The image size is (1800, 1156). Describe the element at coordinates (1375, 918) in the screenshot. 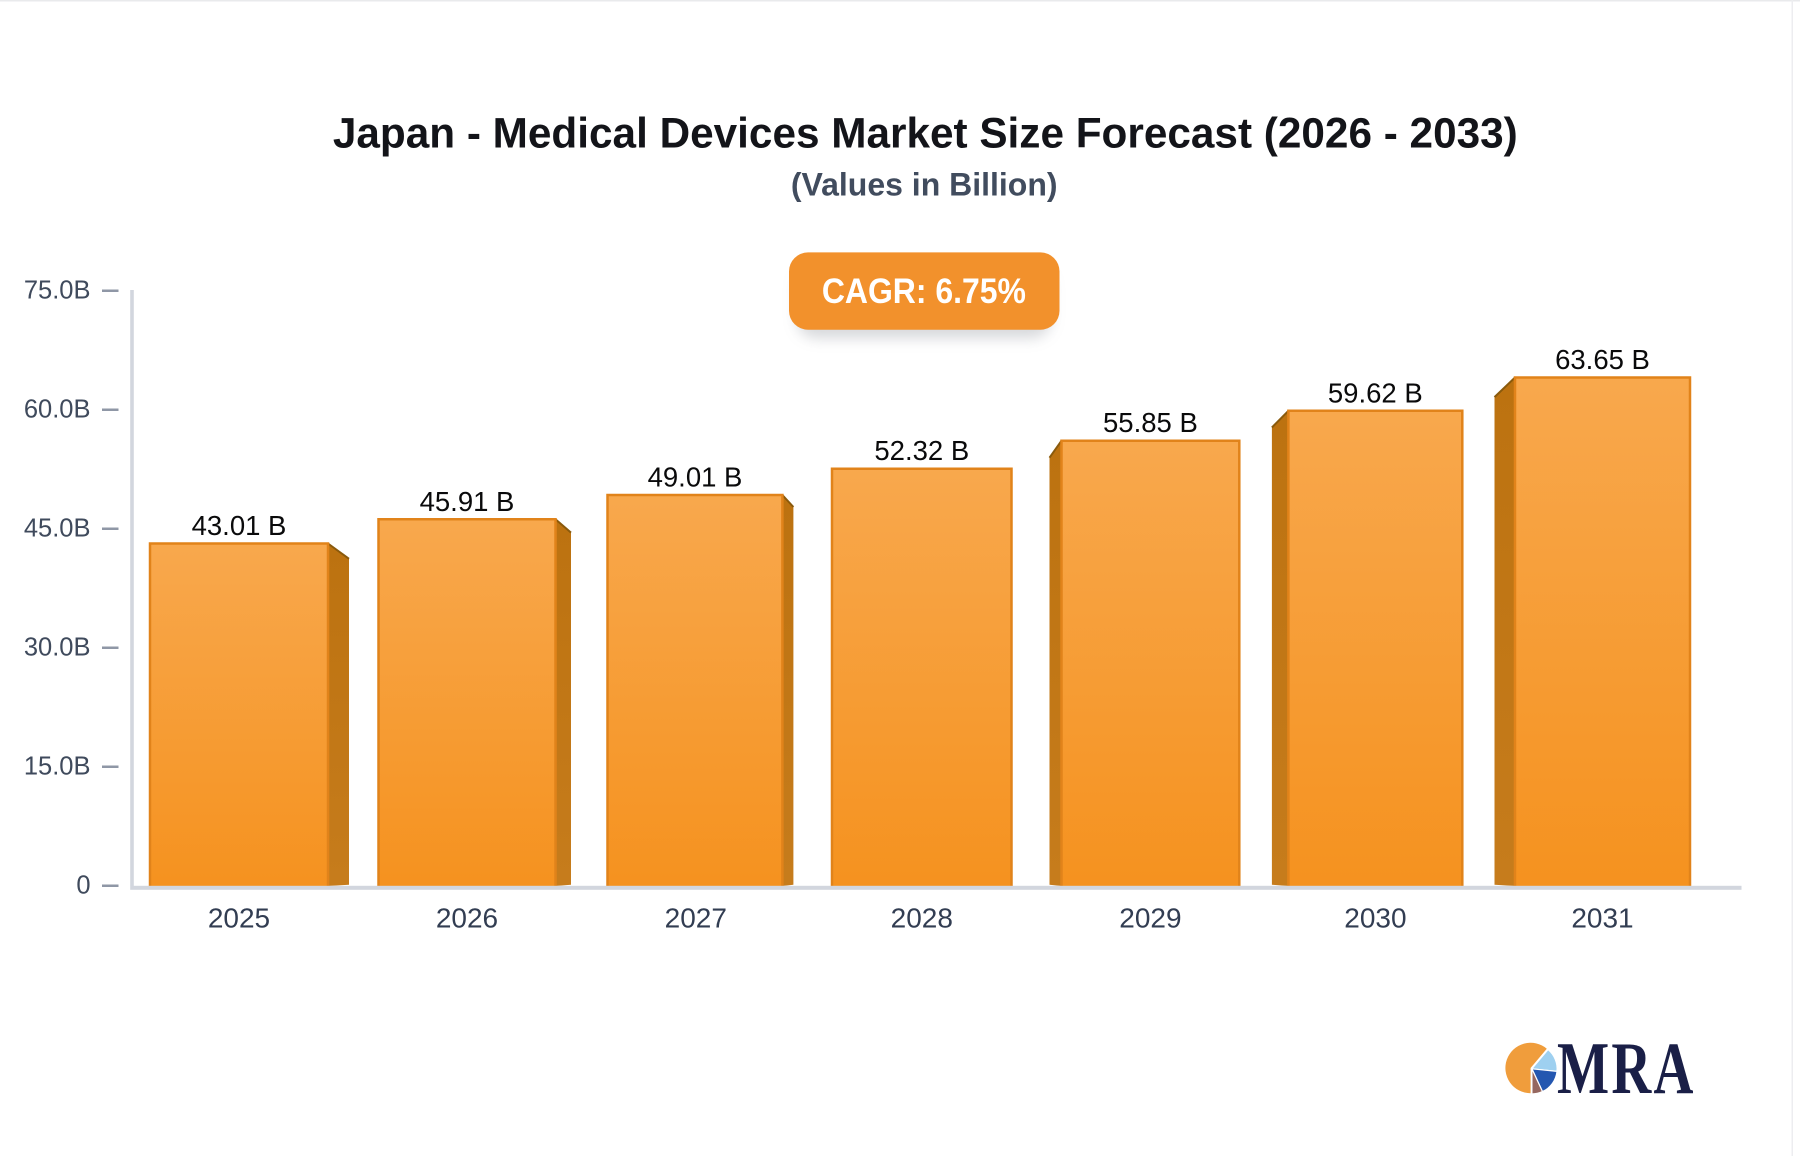

I see `svg-text: 2030` at that location.